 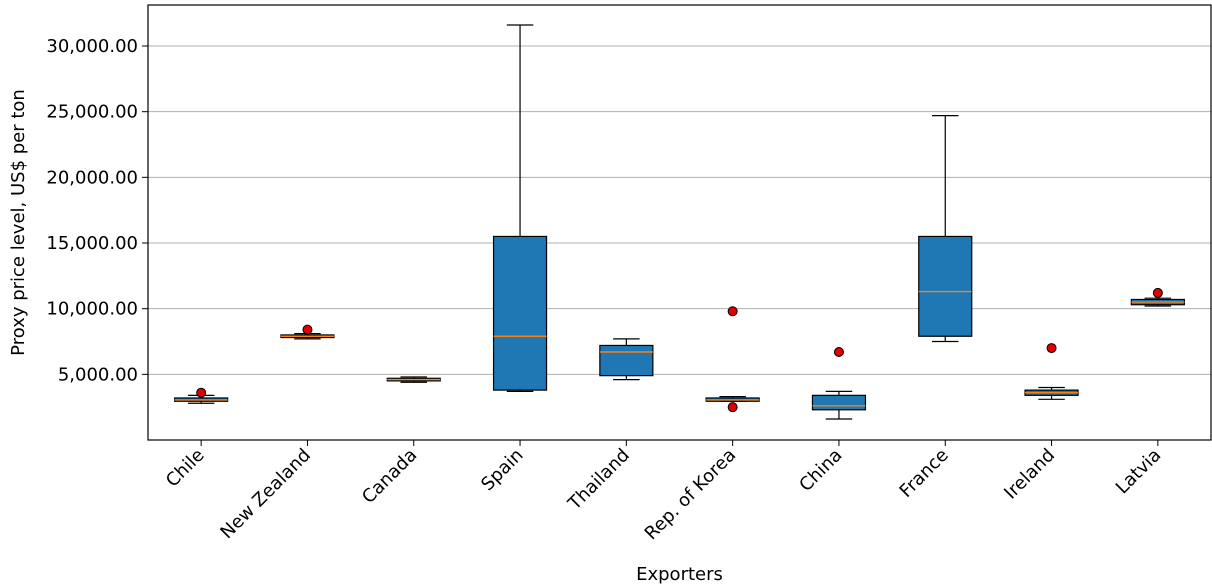 I want to click on x-tick-label: China, so click(x=820, y=470).